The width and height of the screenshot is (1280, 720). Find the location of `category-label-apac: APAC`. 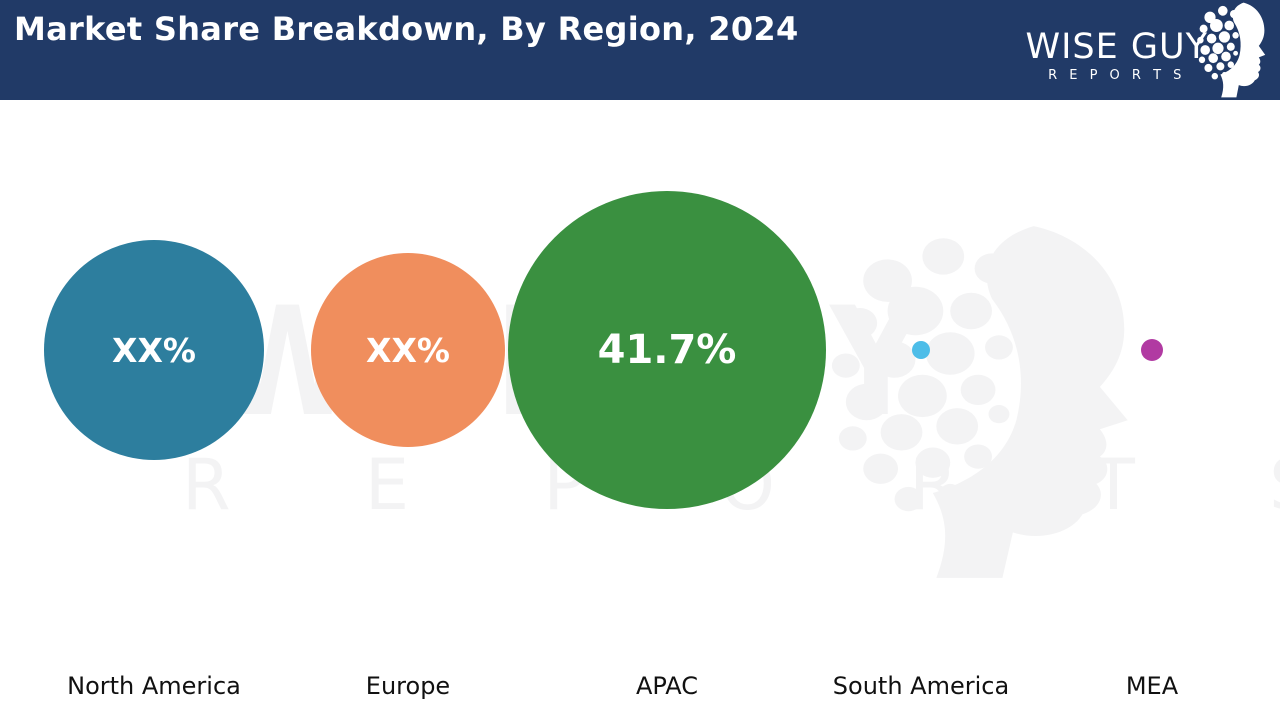

category-label-apac: APAC is located at coordinates (667, 686).